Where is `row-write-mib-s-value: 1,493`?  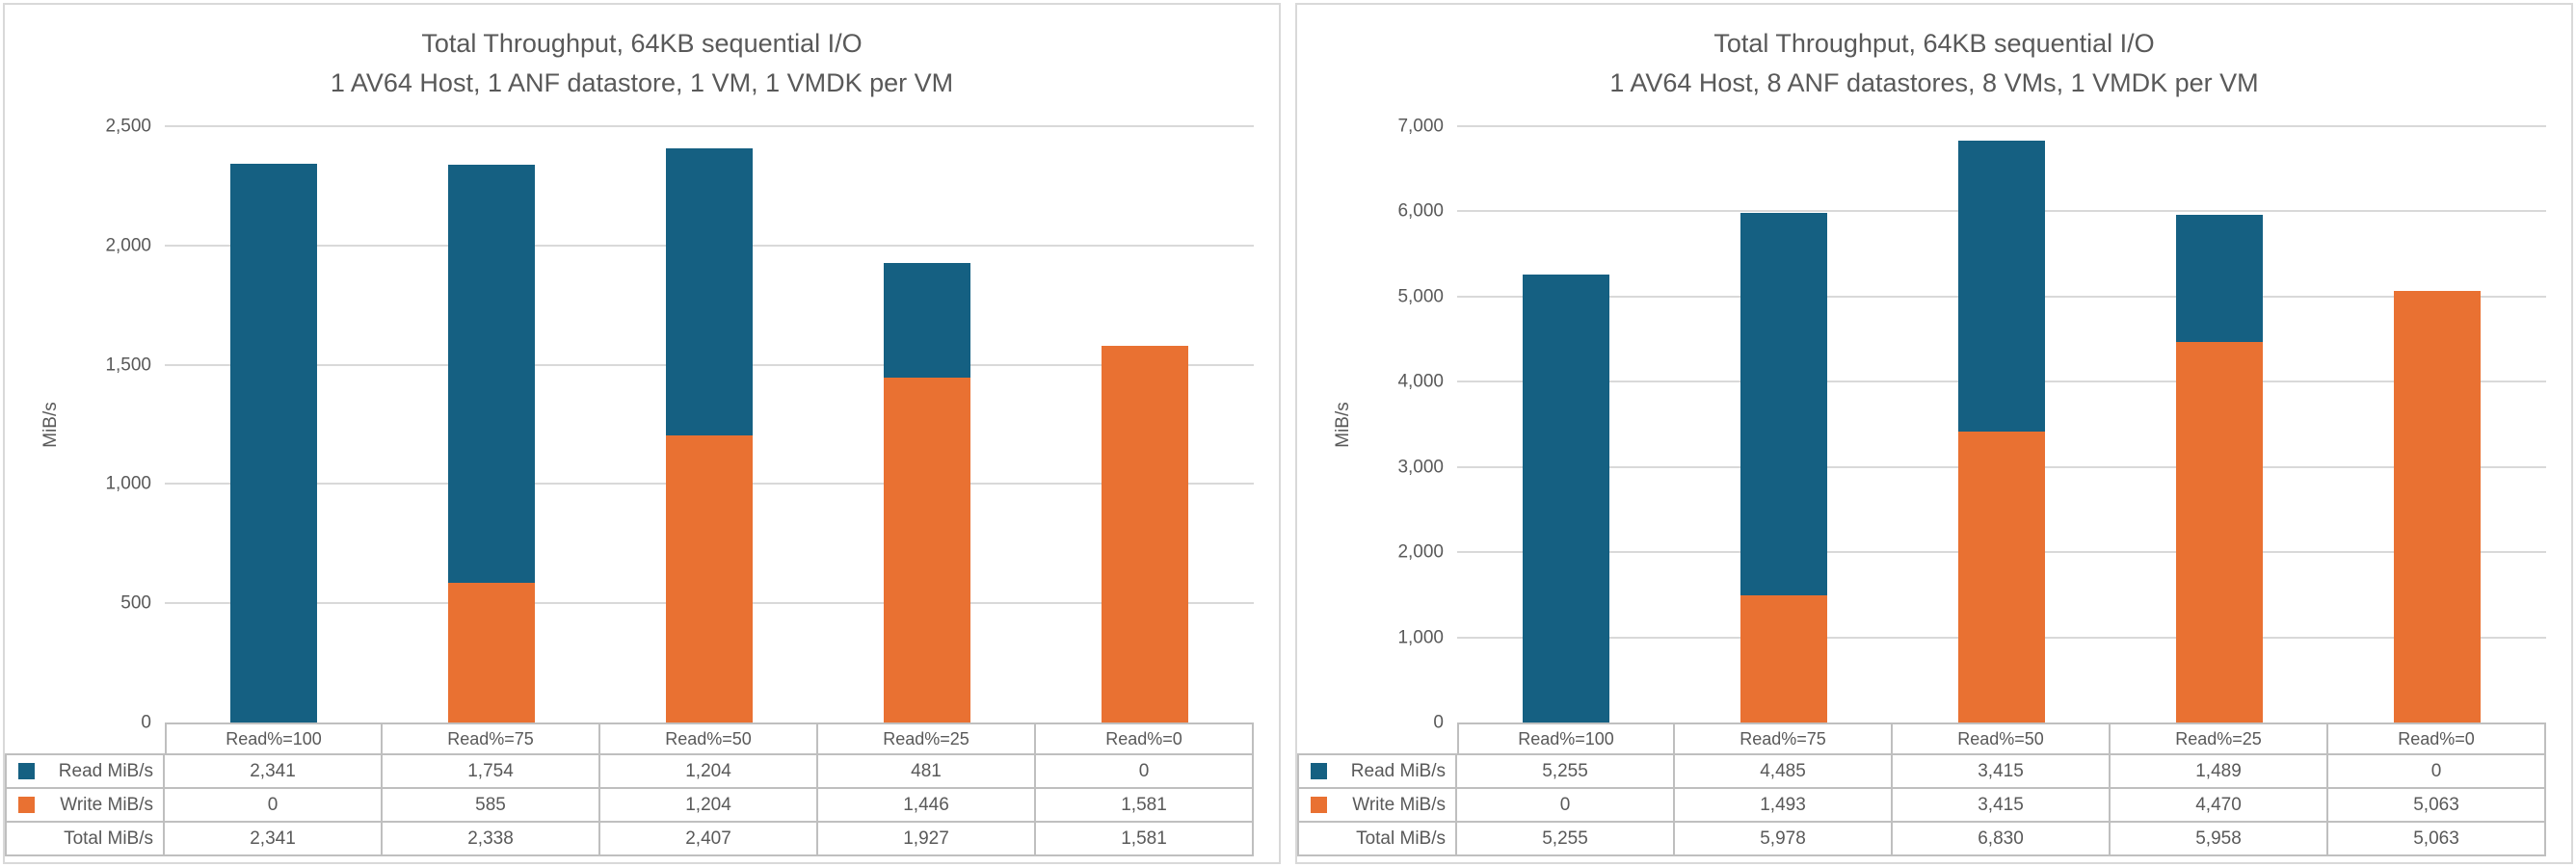 row-write-mib-s-value: 1,493 is located at coordinates (1784, 806).